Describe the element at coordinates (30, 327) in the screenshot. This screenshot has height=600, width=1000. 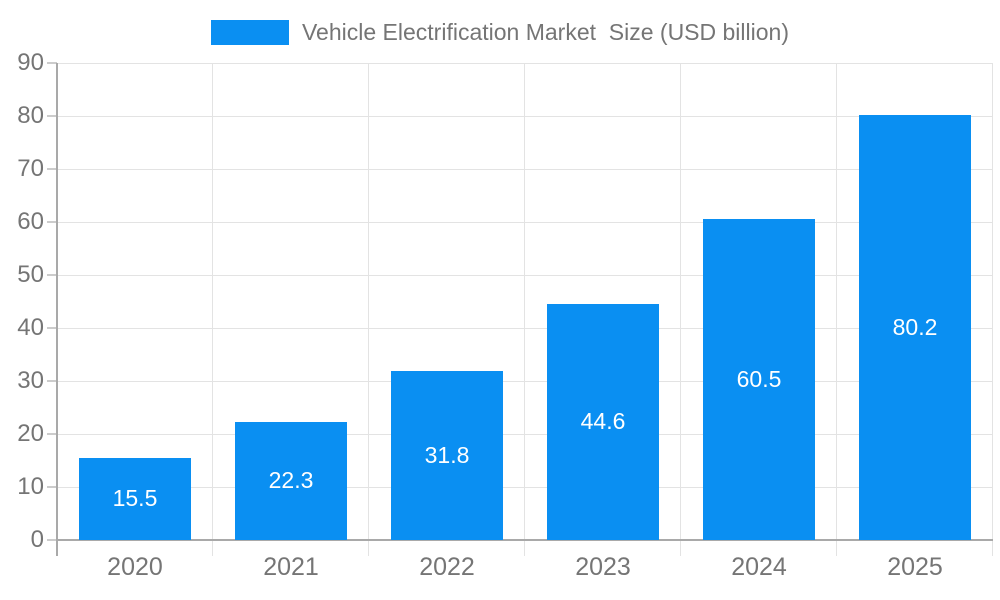
I see `y-tick-label: 40` at that location.